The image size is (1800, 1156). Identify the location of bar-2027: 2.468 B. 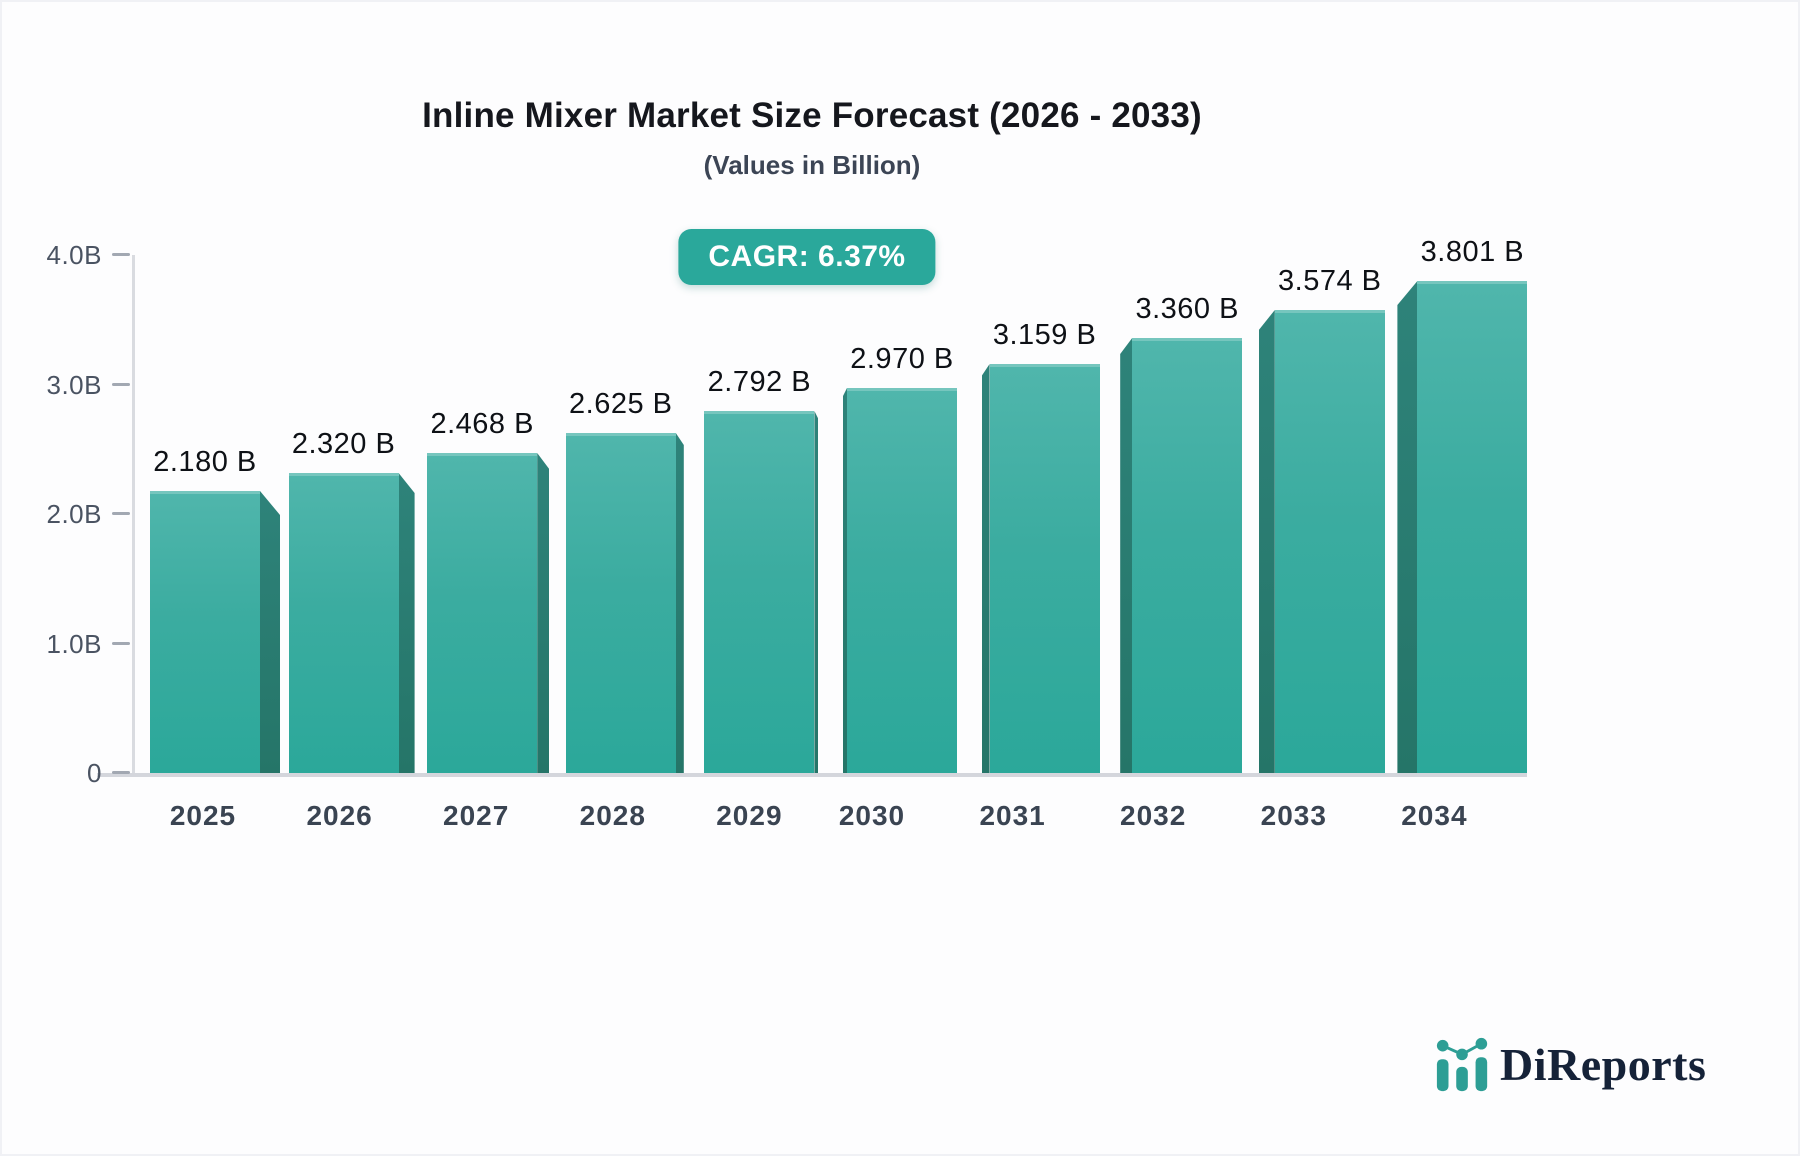
(488, 590).